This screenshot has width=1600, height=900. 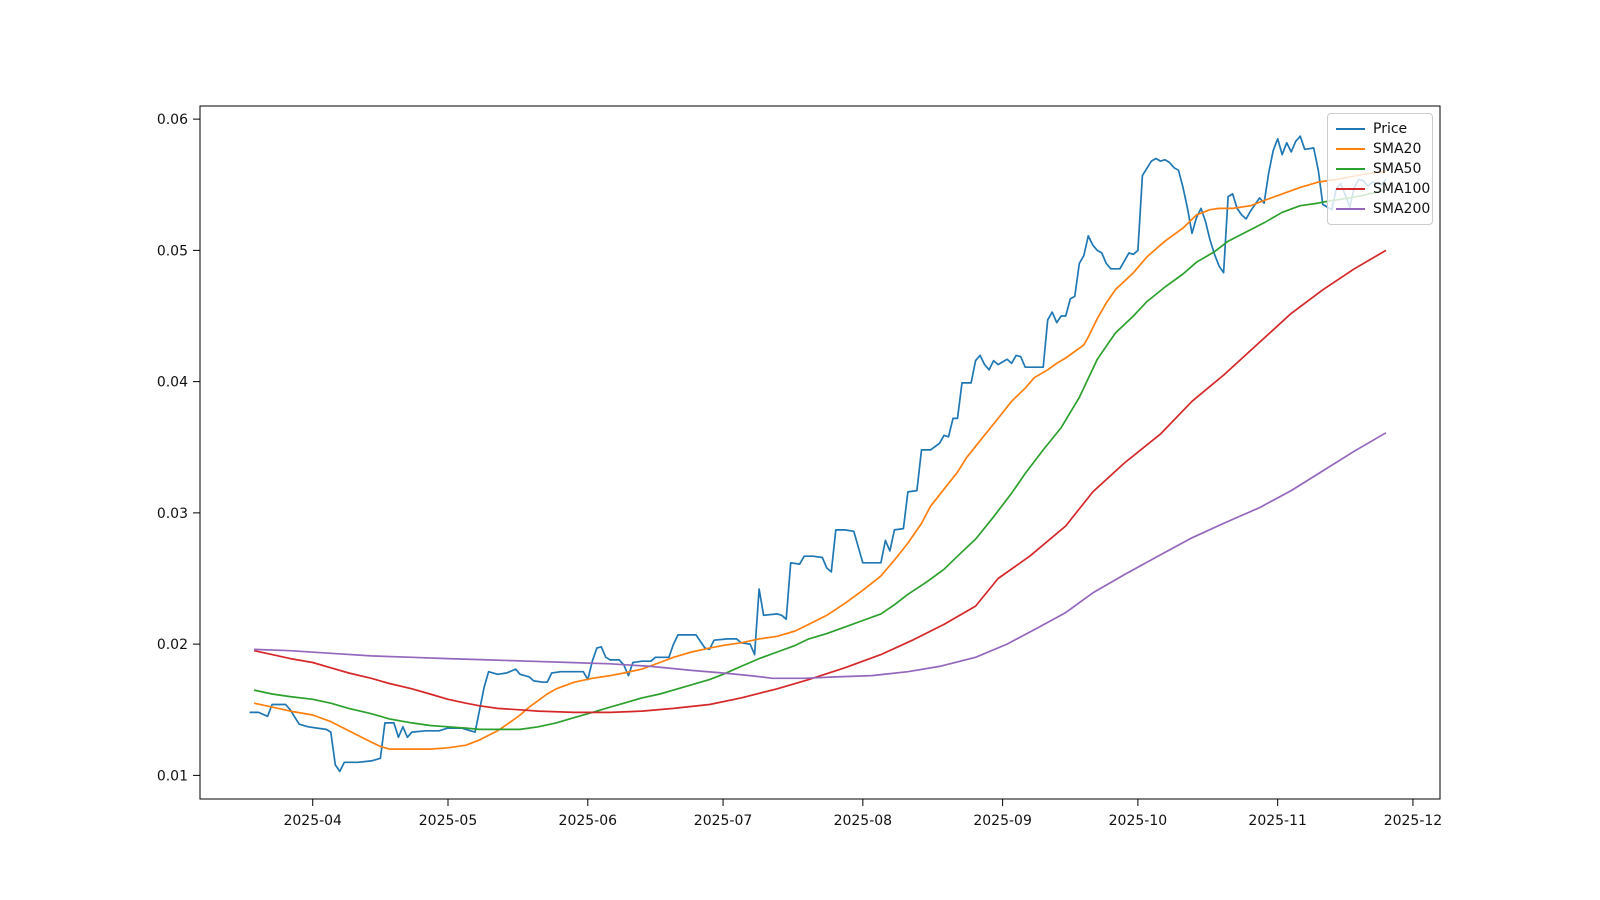 I want to click on y-tick-label: 0.01, so click(x=172, y=776).